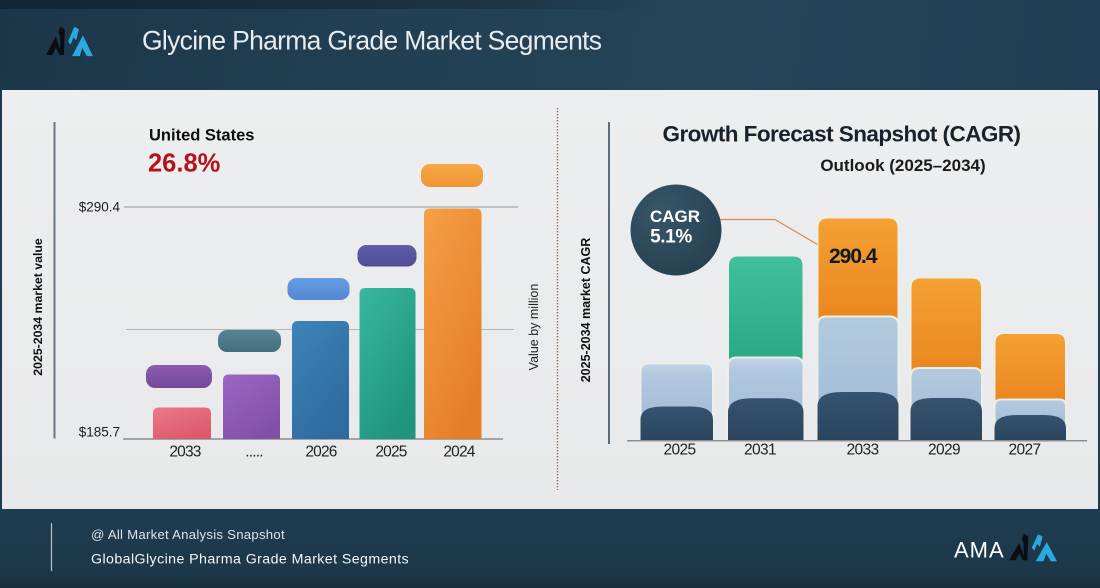  What do you see at coordinates (100, 207) in the screenshot?
I see `svg-text: $290.4` at bounding box center [100, 207].